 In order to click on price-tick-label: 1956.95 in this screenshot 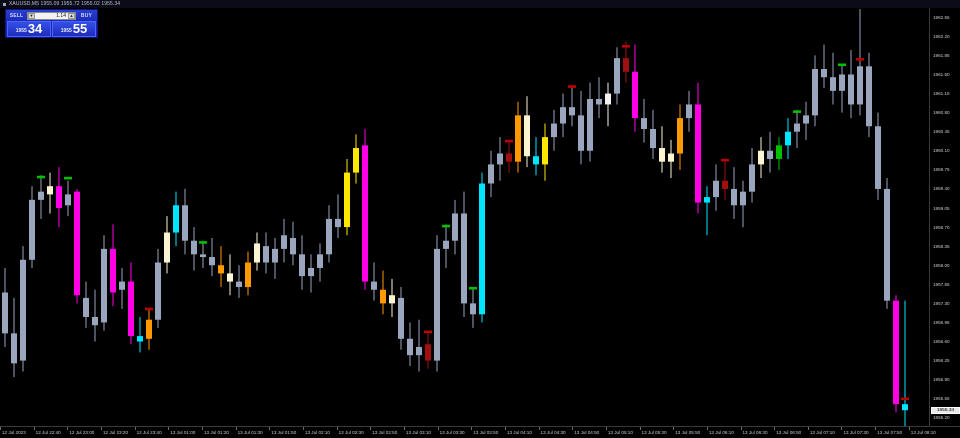, I will do `click(941, 322)`.